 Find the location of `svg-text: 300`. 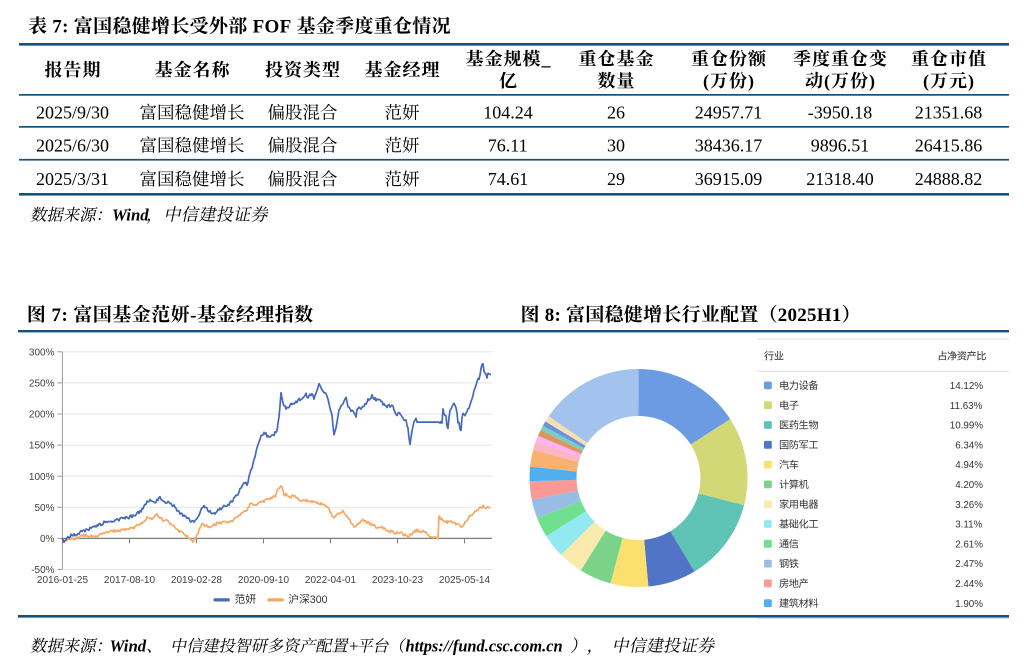

svg-text: 300 is located at coordinates (319, 600).